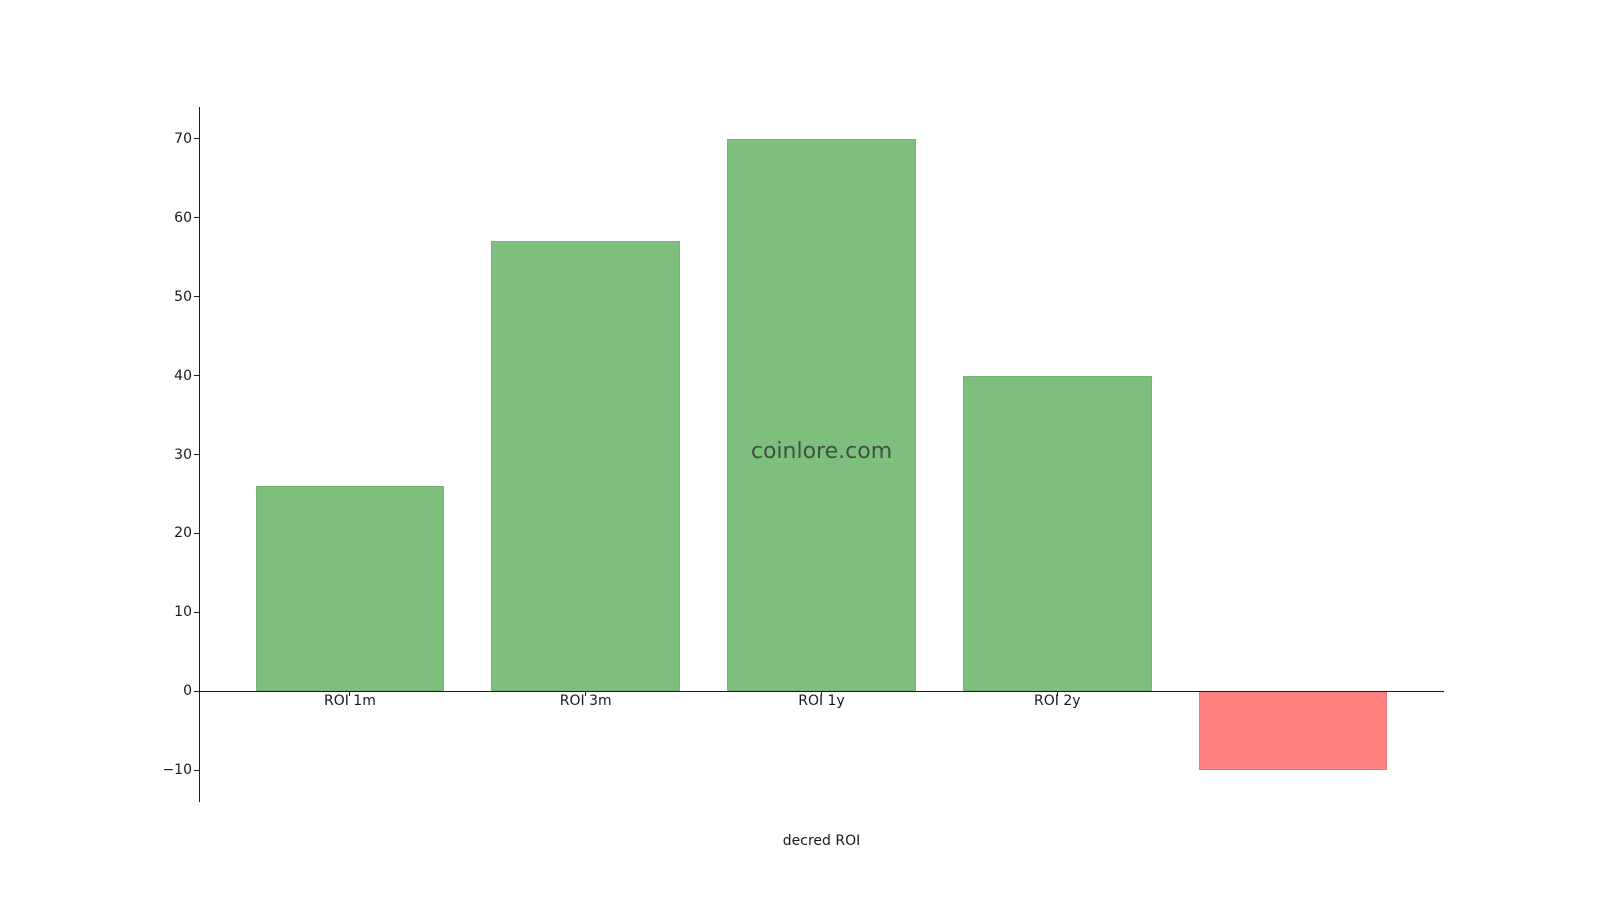  I want to click on y-axis-spine, so click(199, 454).